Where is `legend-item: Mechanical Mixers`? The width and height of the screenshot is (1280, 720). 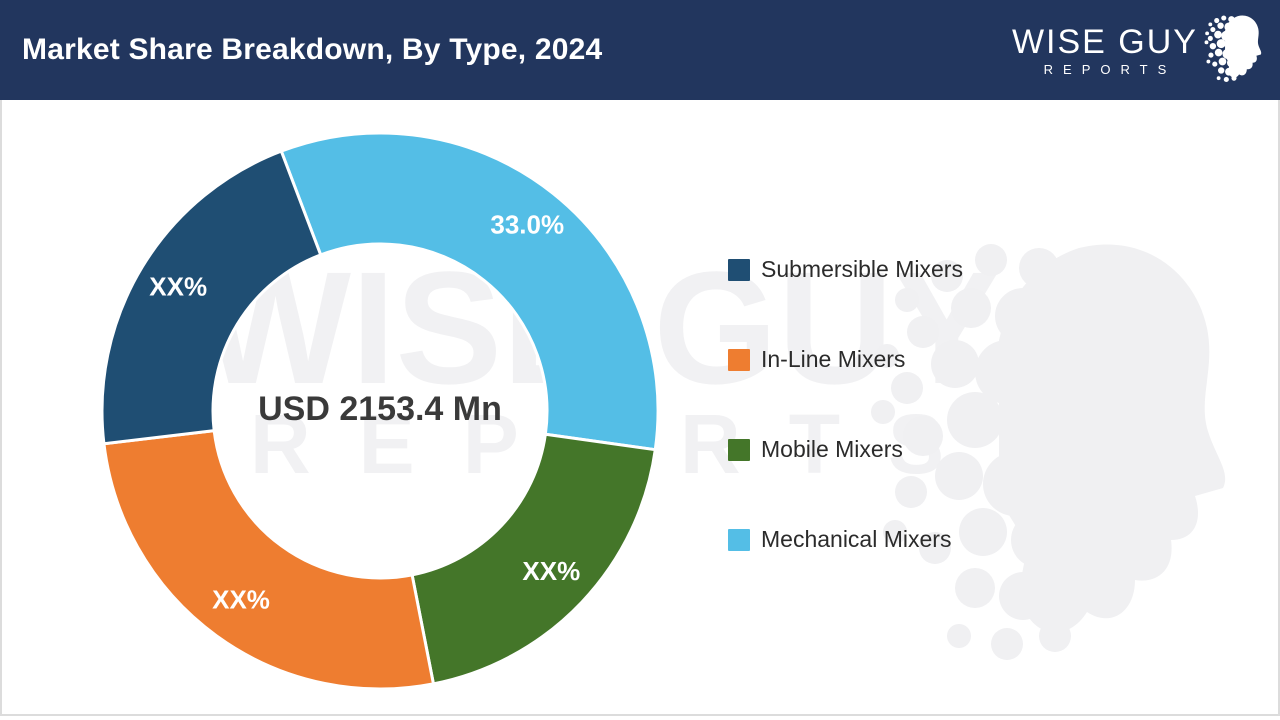
legend-item: Mechanical Mixers is located at coordinates (845, 539).